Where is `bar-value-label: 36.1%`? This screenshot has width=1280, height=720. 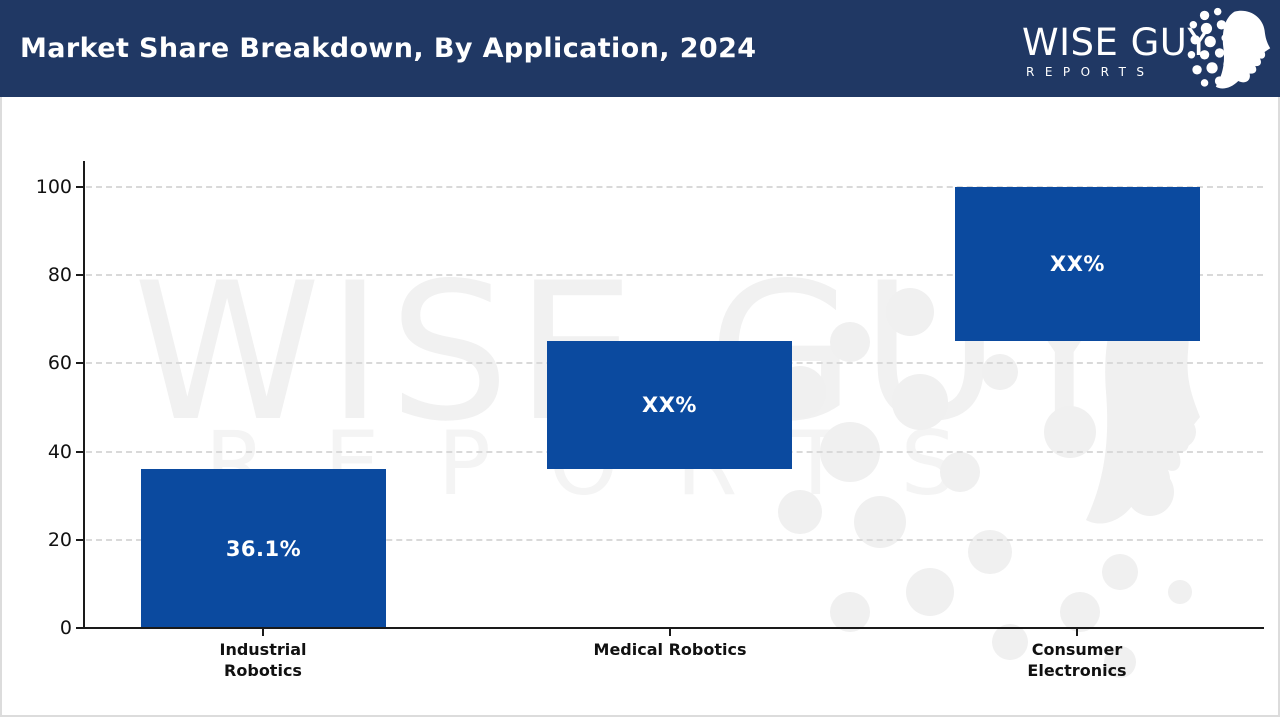 bar-value-label: 36.1% is located at coordinates (263, 548).